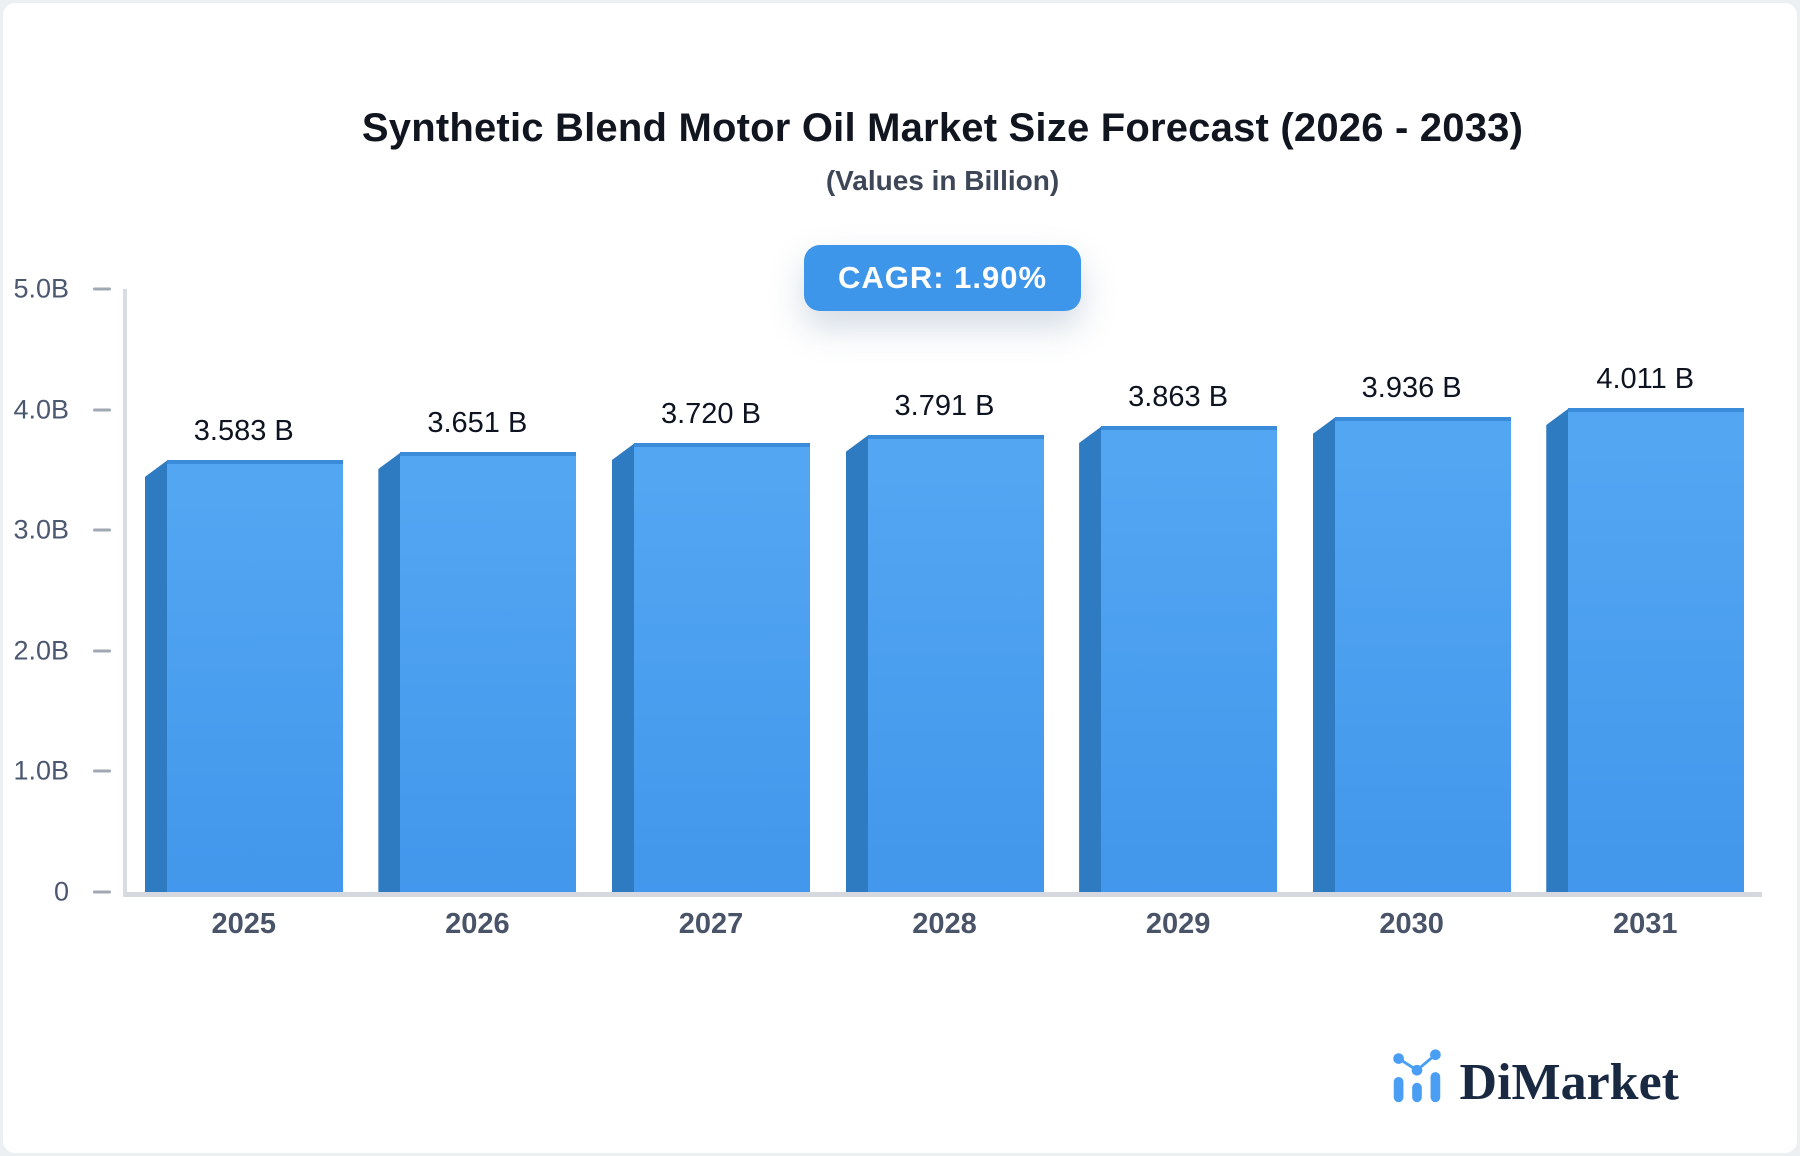 The image size is (1800, 1156). I want to click on bar-slot-2029: 3.863 B 2029, so click(1178, 614).